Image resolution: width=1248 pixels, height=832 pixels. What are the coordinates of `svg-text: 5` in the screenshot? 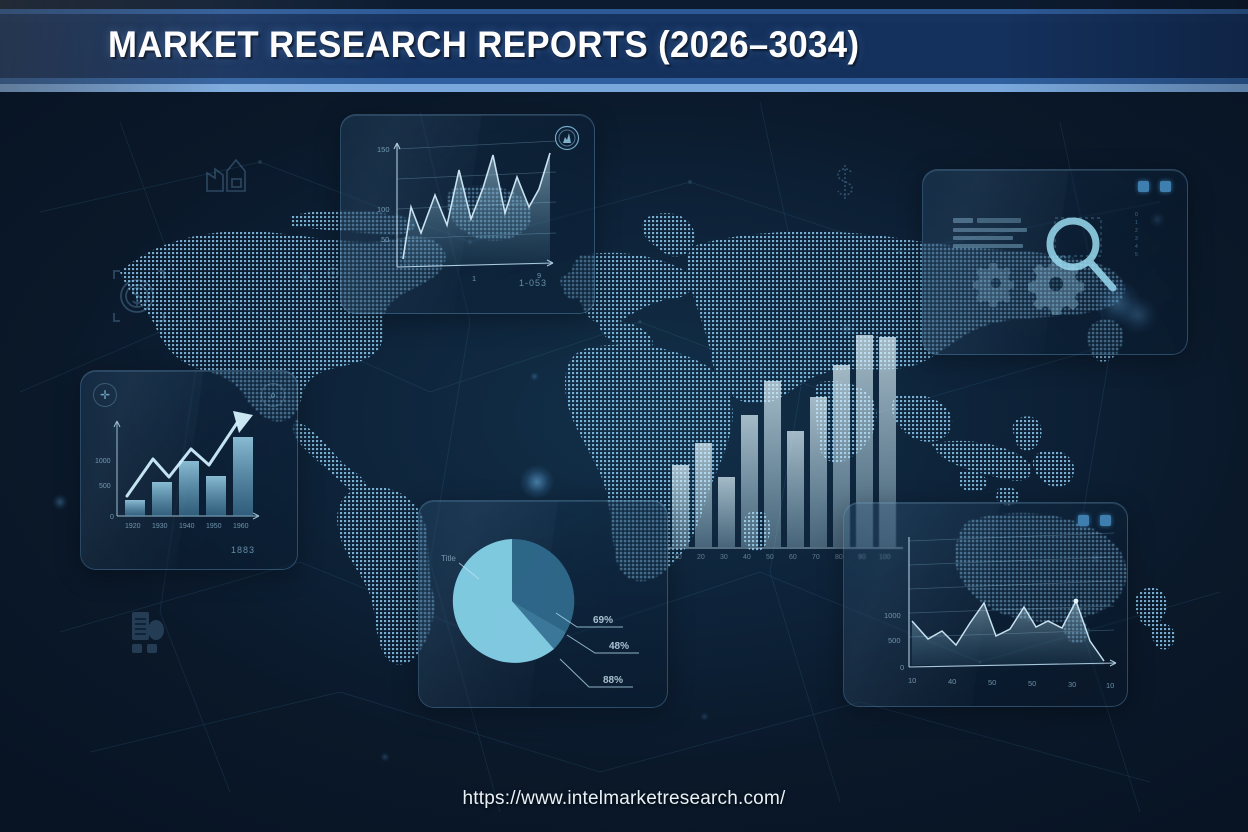 It's located at (1136, 255).